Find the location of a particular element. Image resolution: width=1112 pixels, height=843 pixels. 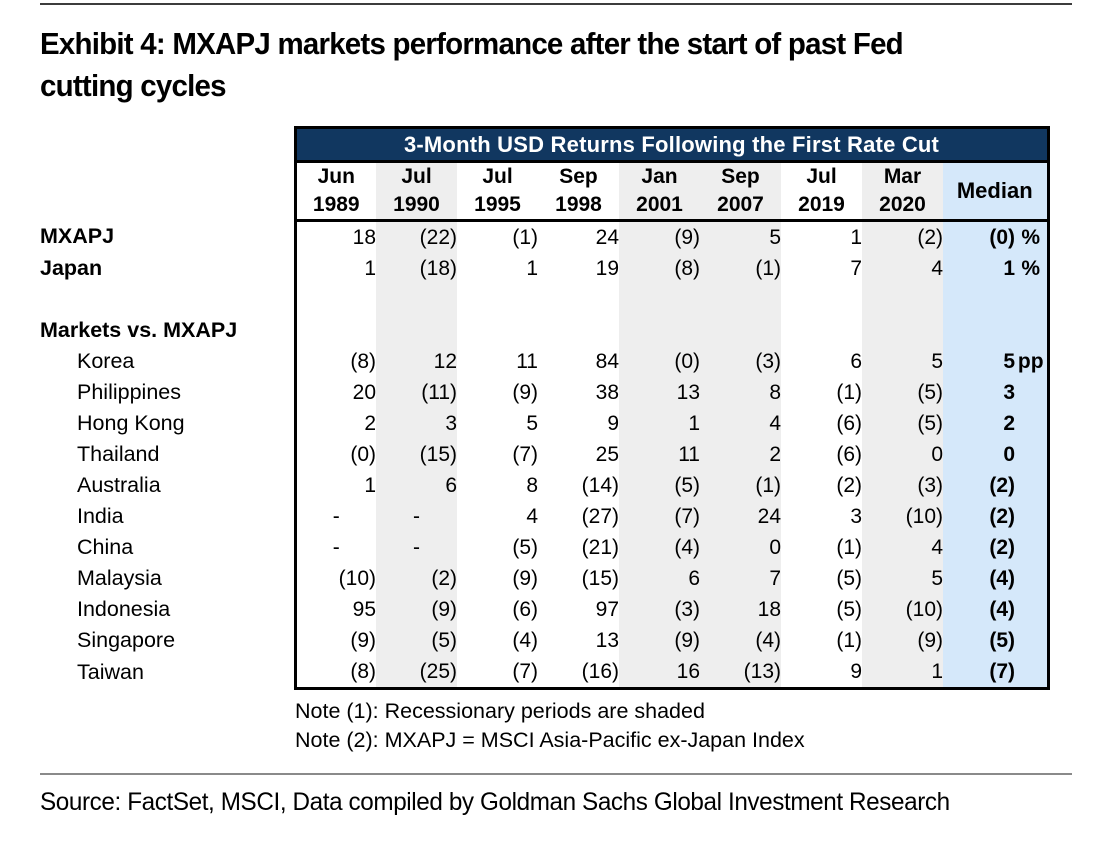

top-divider is located at coordinates (556, 4).